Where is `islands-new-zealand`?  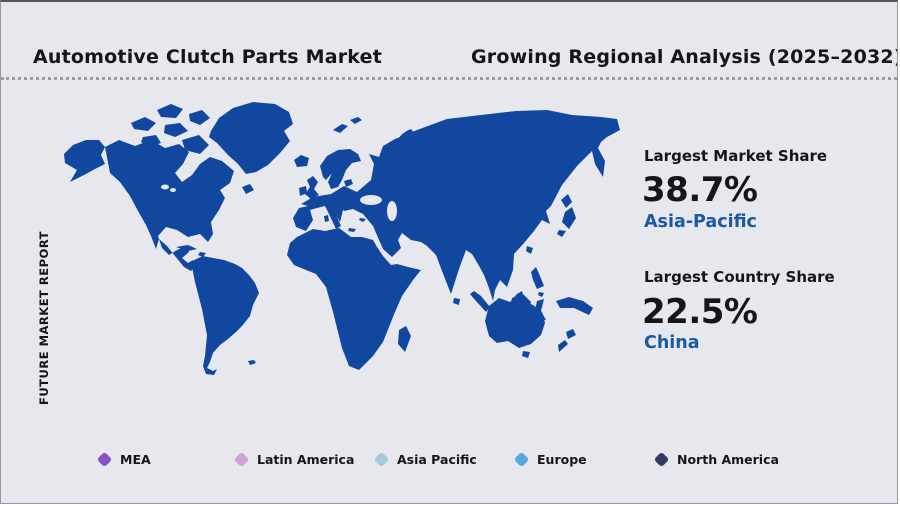
islands-new-zealand is located at coordinates (567, 340).